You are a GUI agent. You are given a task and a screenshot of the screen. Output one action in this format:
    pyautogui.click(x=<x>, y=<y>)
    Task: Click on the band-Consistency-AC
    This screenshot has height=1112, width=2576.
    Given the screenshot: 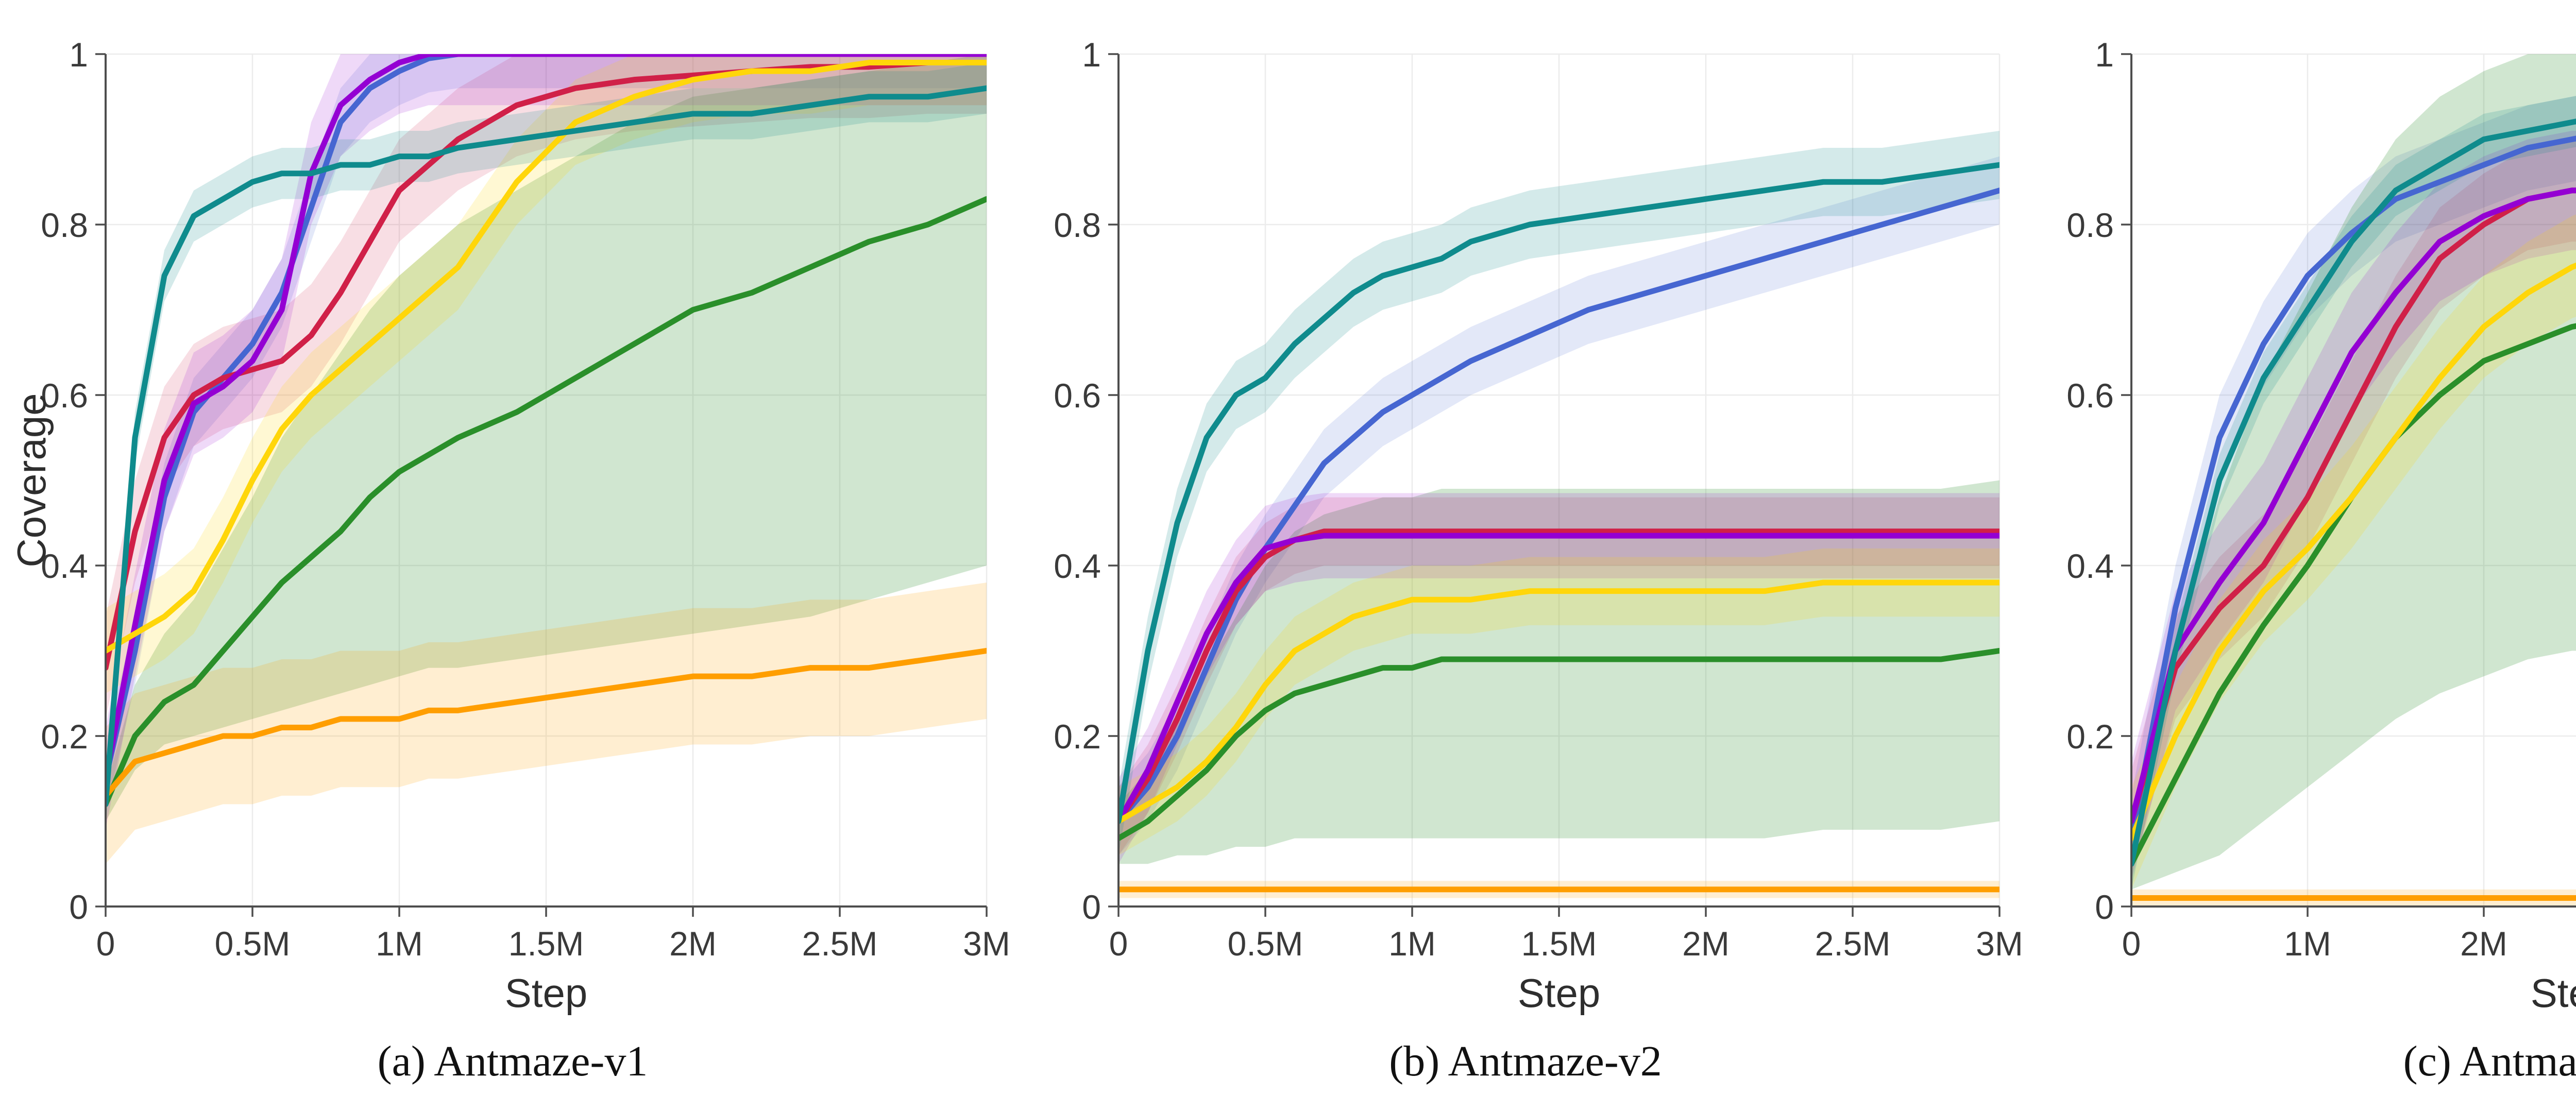 What is the action you would take?
    pyautogui.click(x=546, y=723)
    